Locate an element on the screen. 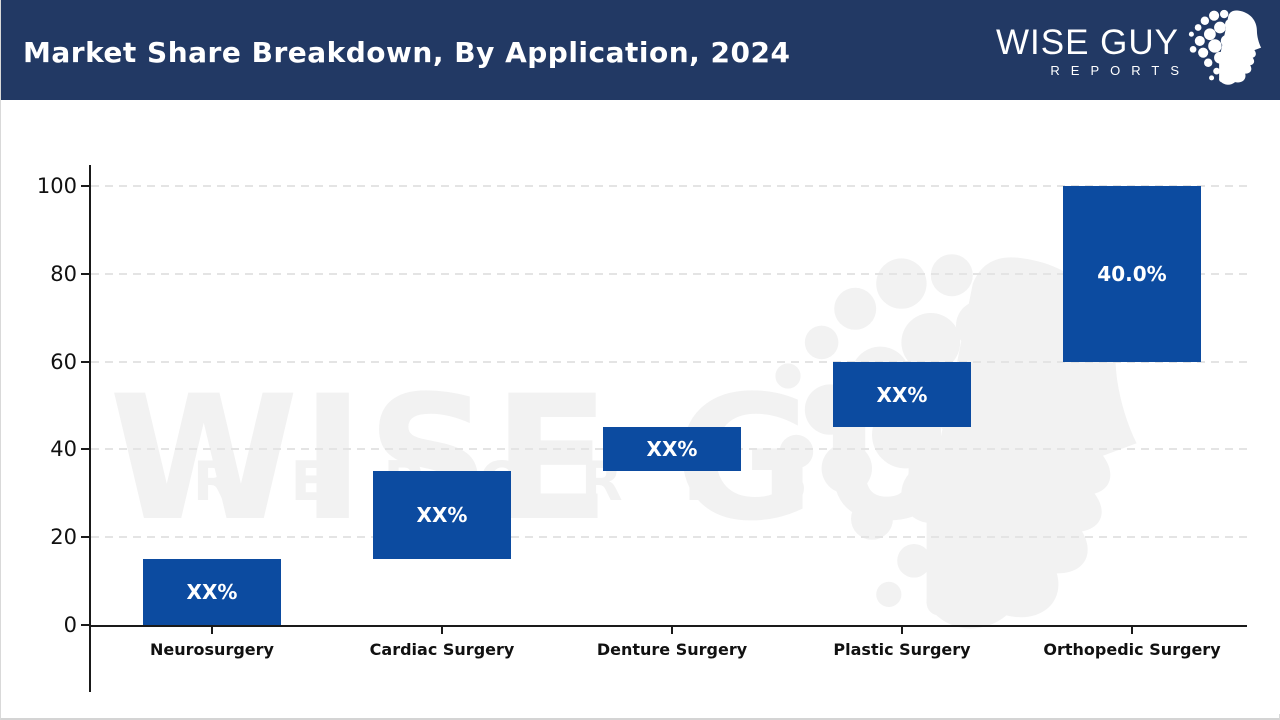 The height and width of the screenshot is (720, 1280). y-tick-label: 0 is located at coordinates (70, 625).